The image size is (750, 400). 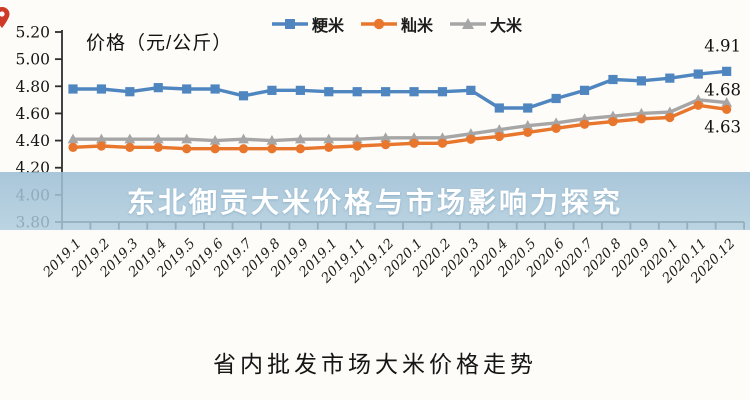 What do you see at coordinates (159, 43) in the screenshot?
I see `axis-unit-label: 价格（元/公斤）` at bounding box center [159, 43].